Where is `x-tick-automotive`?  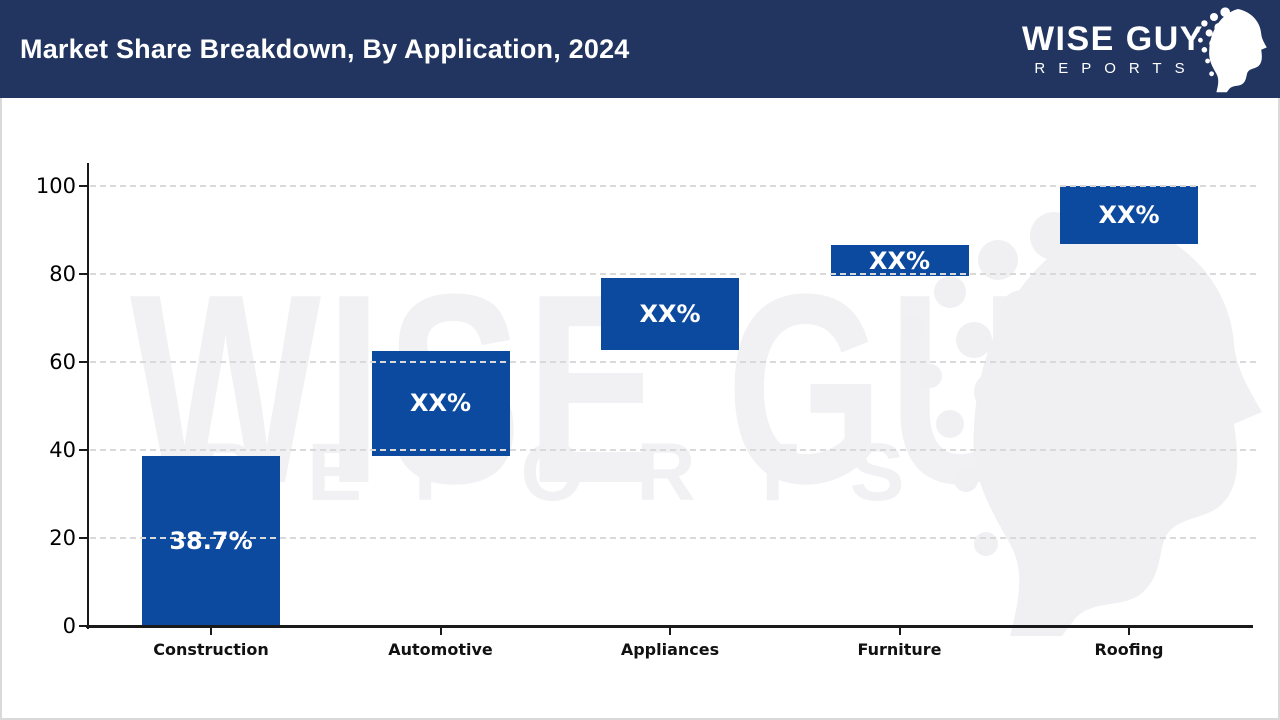 x-tick-automotive is located at coordinates (440, 631).